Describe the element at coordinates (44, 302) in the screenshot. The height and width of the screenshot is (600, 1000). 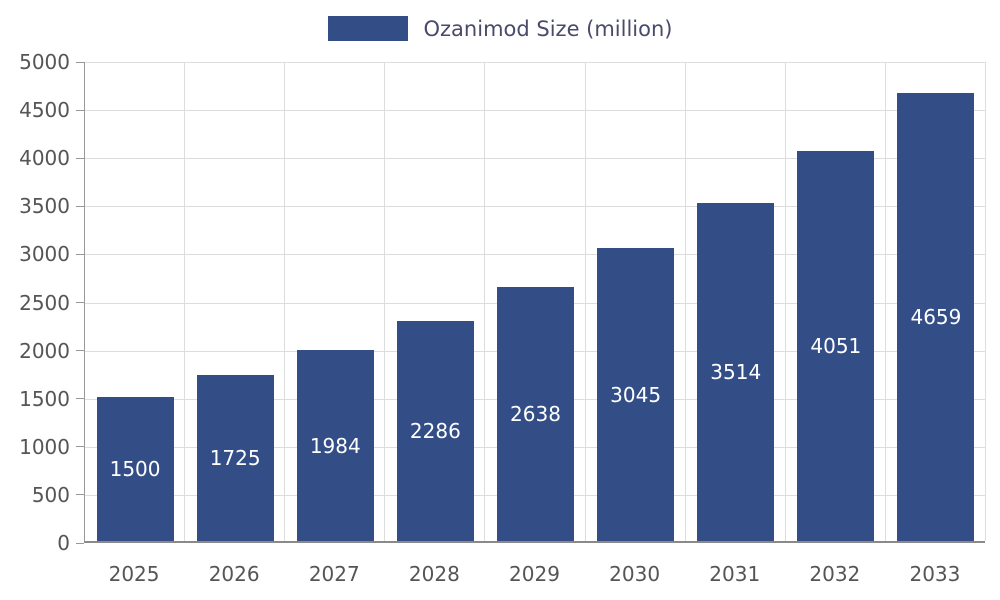
I see `y-tick-label: 2500` at that location.